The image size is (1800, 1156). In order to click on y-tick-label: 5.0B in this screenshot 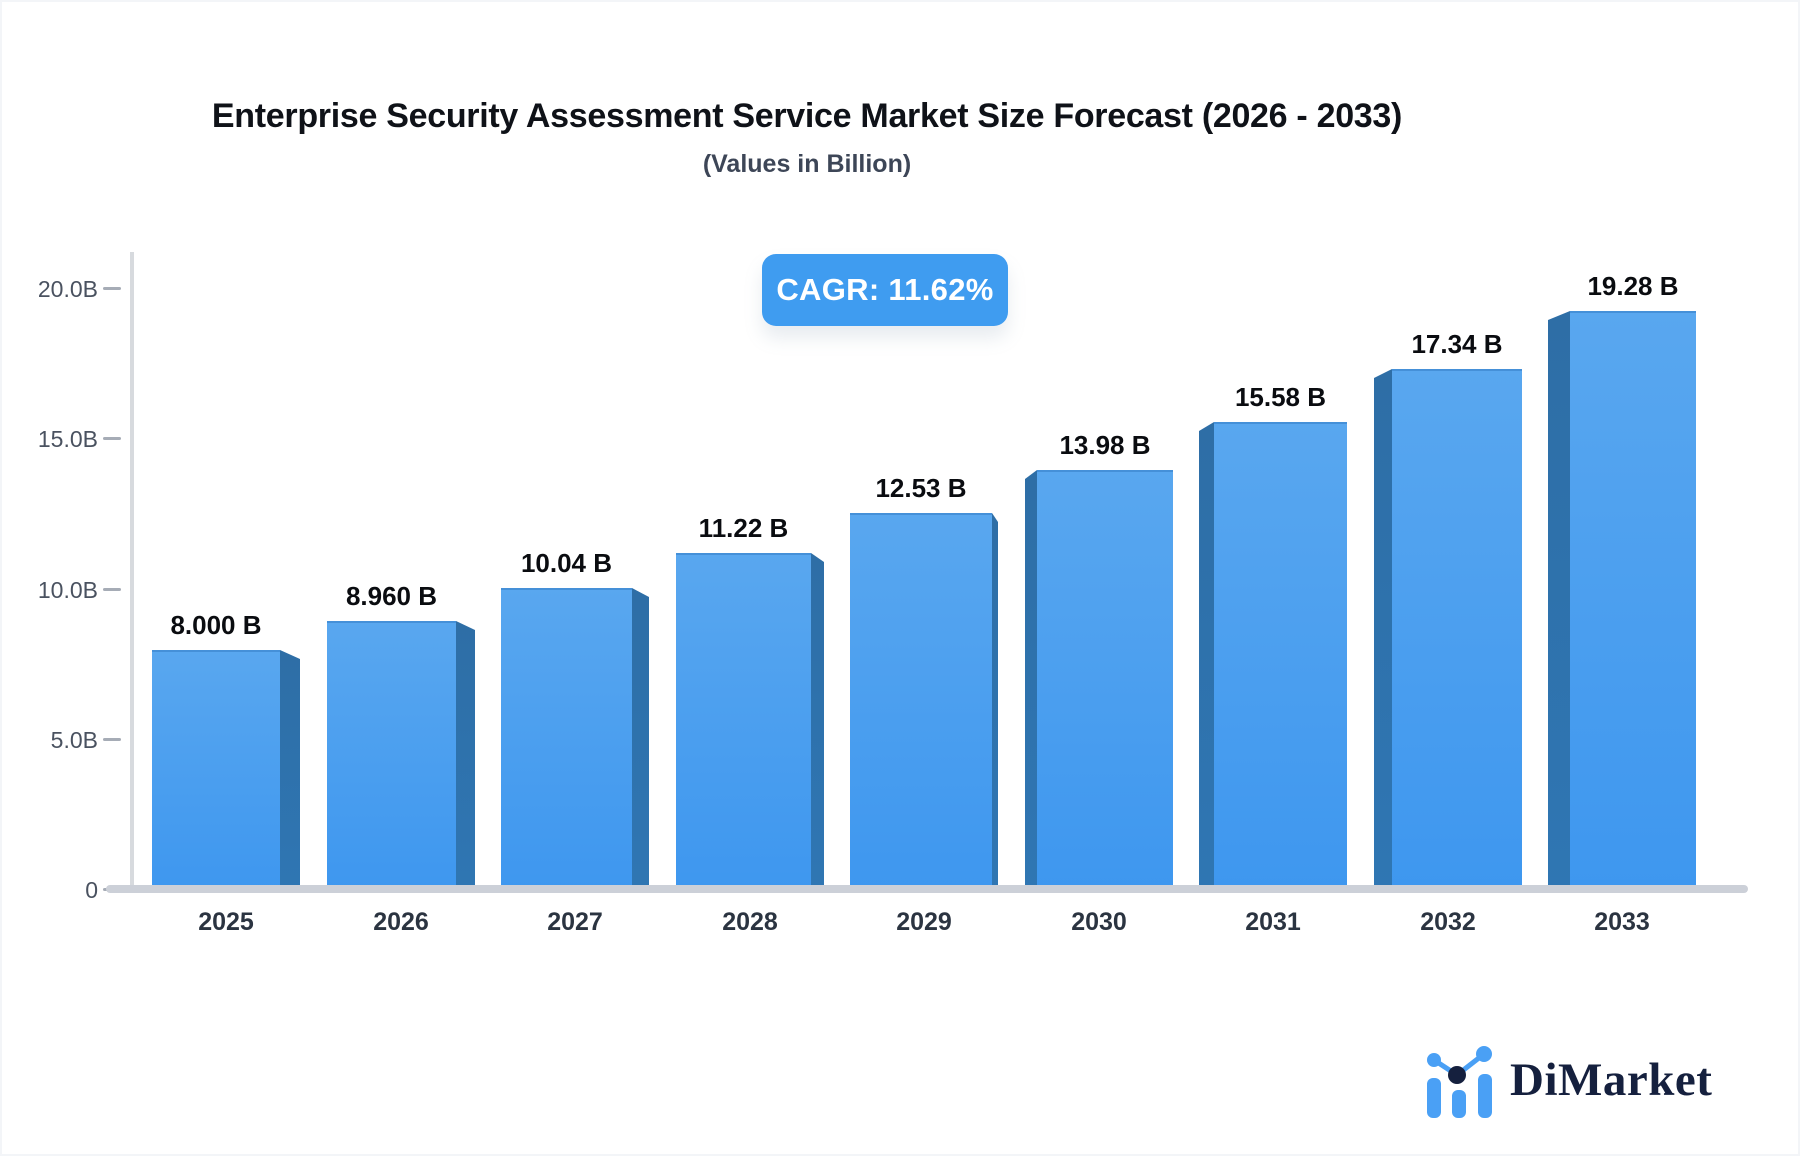, I will do `click(74, 739)`.